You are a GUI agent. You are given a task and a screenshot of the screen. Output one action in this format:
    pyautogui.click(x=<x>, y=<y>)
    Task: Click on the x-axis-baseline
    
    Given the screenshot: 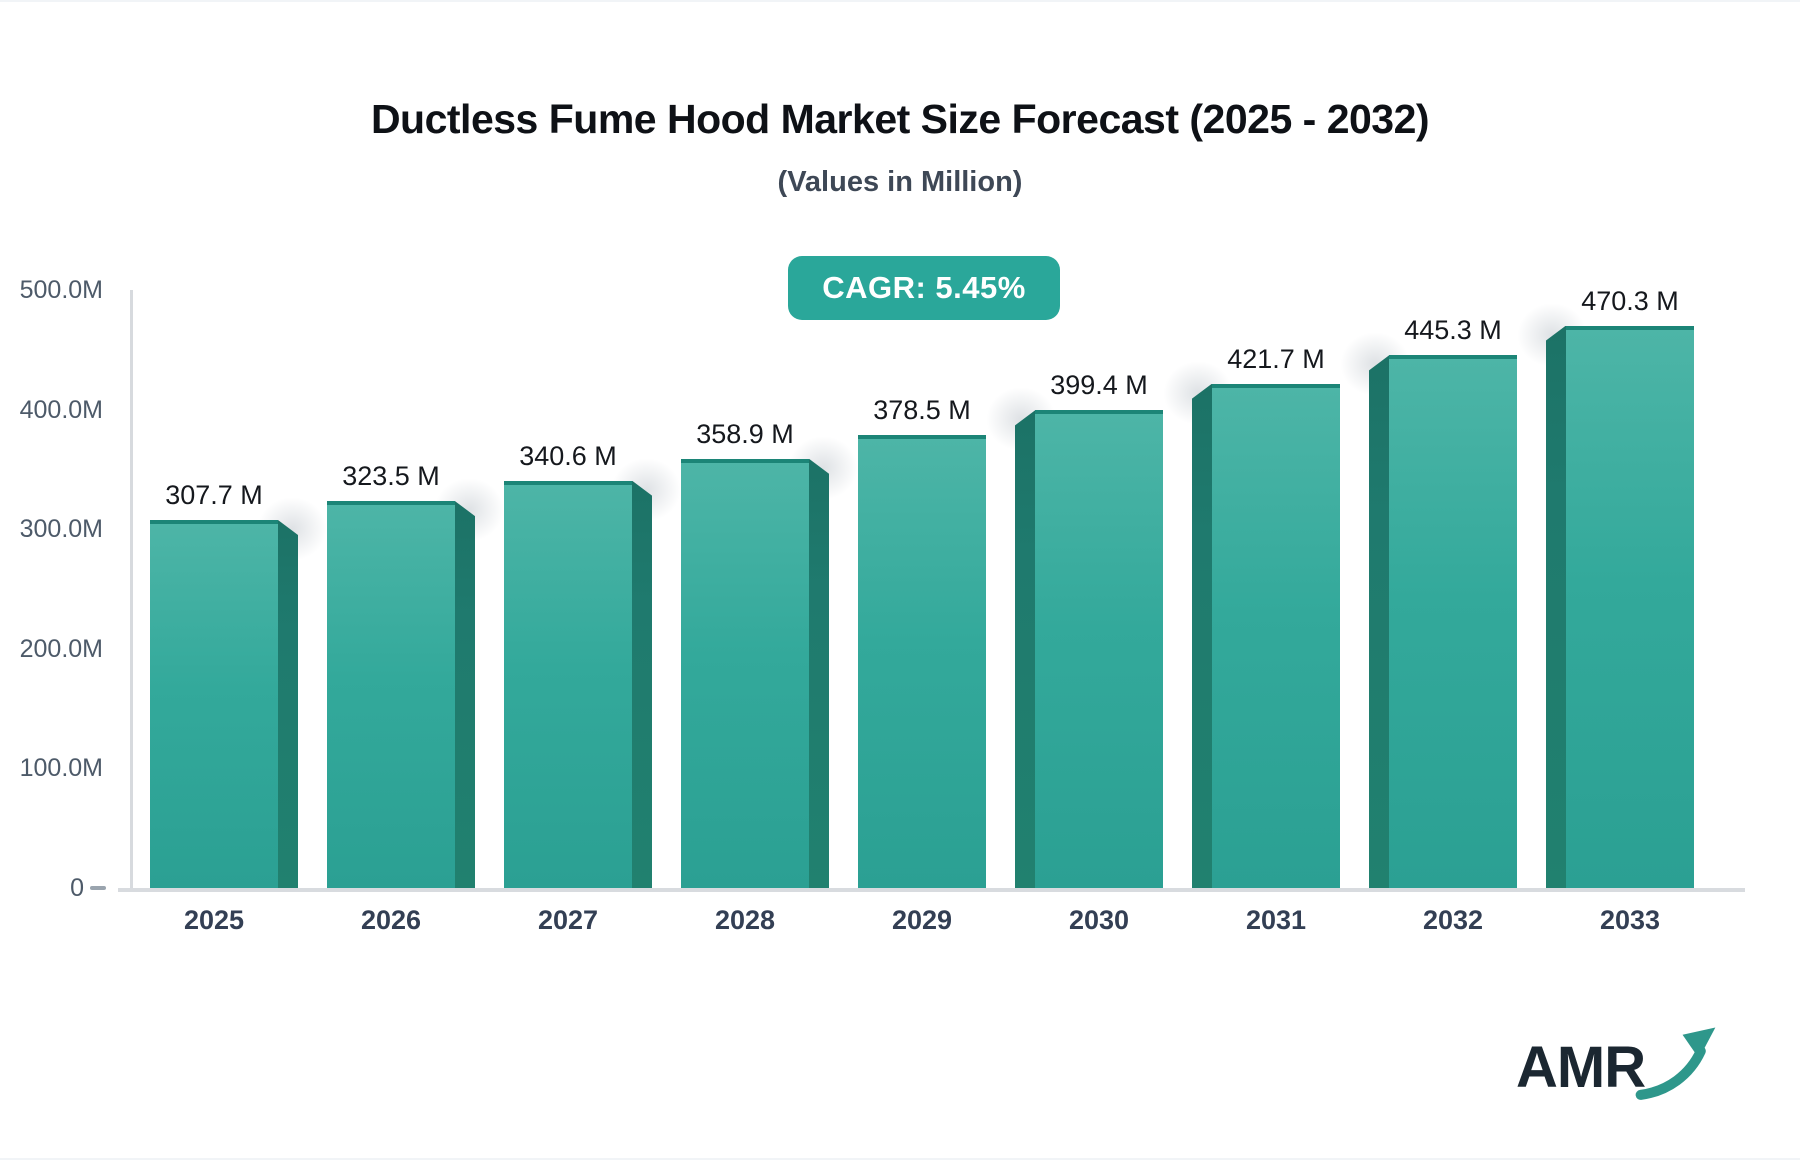 What is the action you would take?
    pyautogui.click(x=931, y=890)
    